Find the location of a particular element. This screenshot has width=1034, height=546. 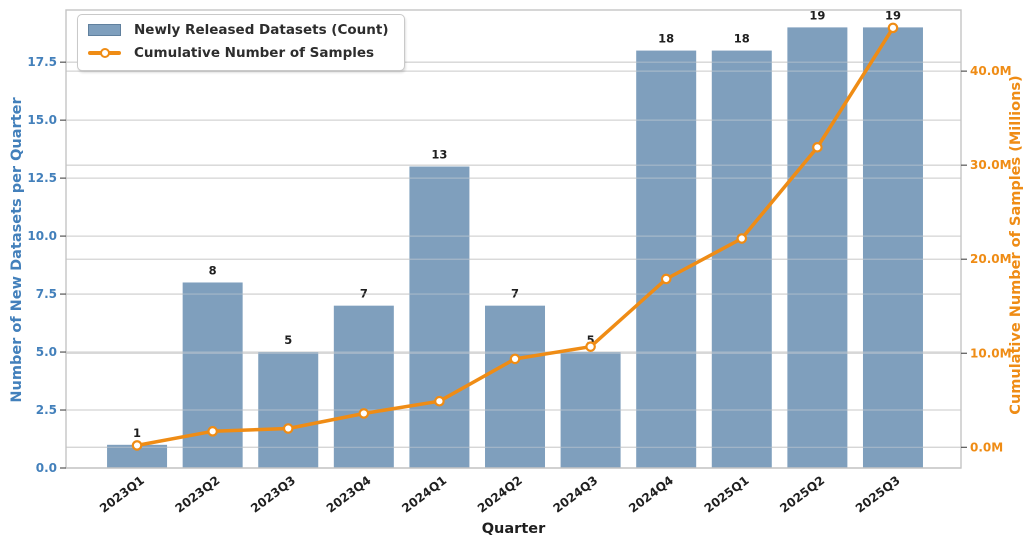

legend-item-datasets: Newly Released Datasets (Count) is located at coordinates (238, 30).